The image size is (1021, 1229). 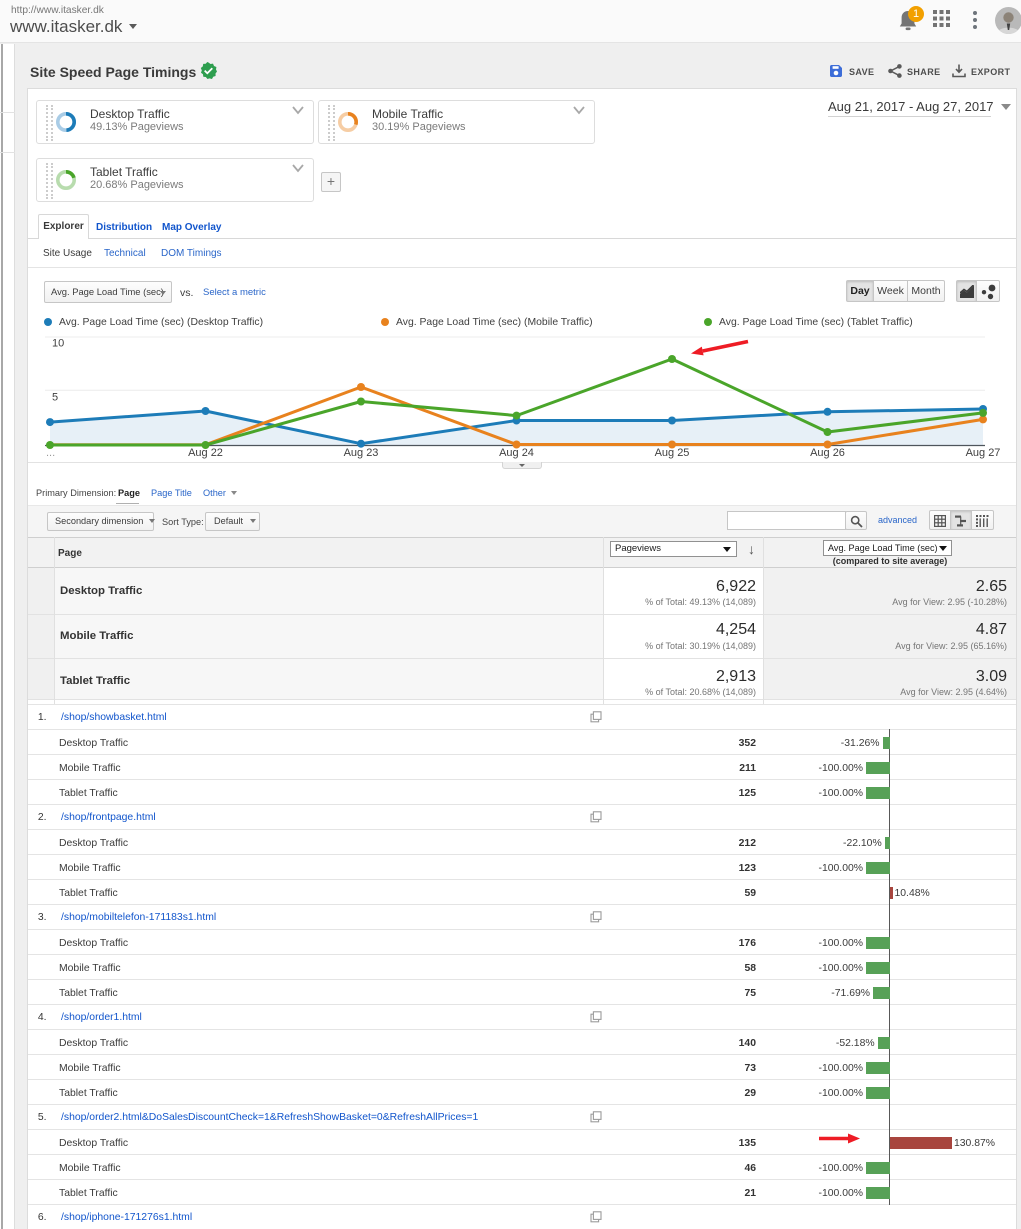 I want to click on svg-text: Aug 27, so click(x=983, y=453).